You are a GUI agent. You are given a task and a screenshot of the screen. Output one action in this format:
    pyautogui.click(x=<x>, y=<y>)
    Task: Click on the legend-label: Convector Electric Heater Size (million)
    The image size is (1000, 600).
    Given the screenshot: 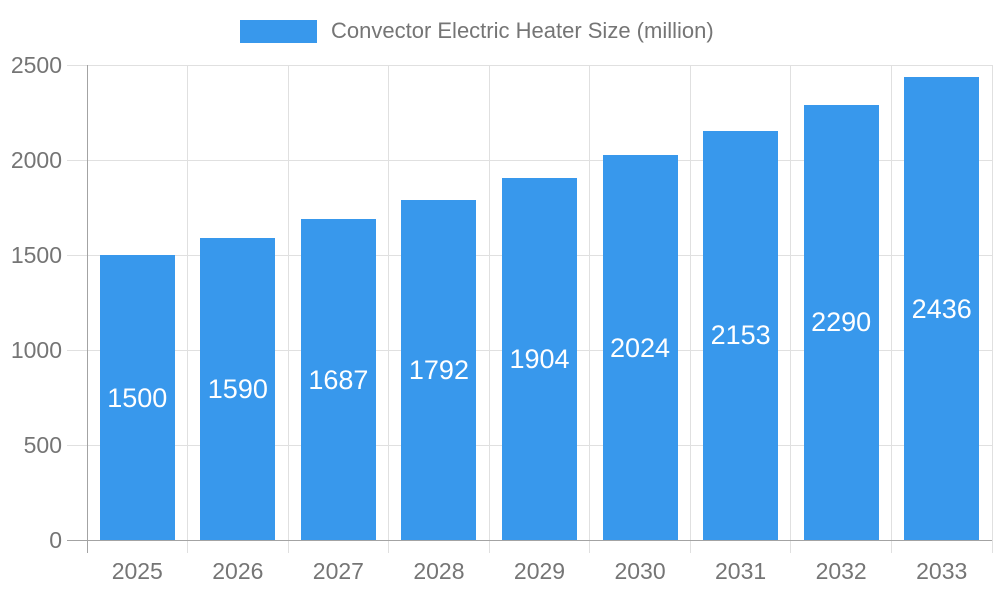 What is the action you would take?
    pyautogui.click(x=522, y=30)
    